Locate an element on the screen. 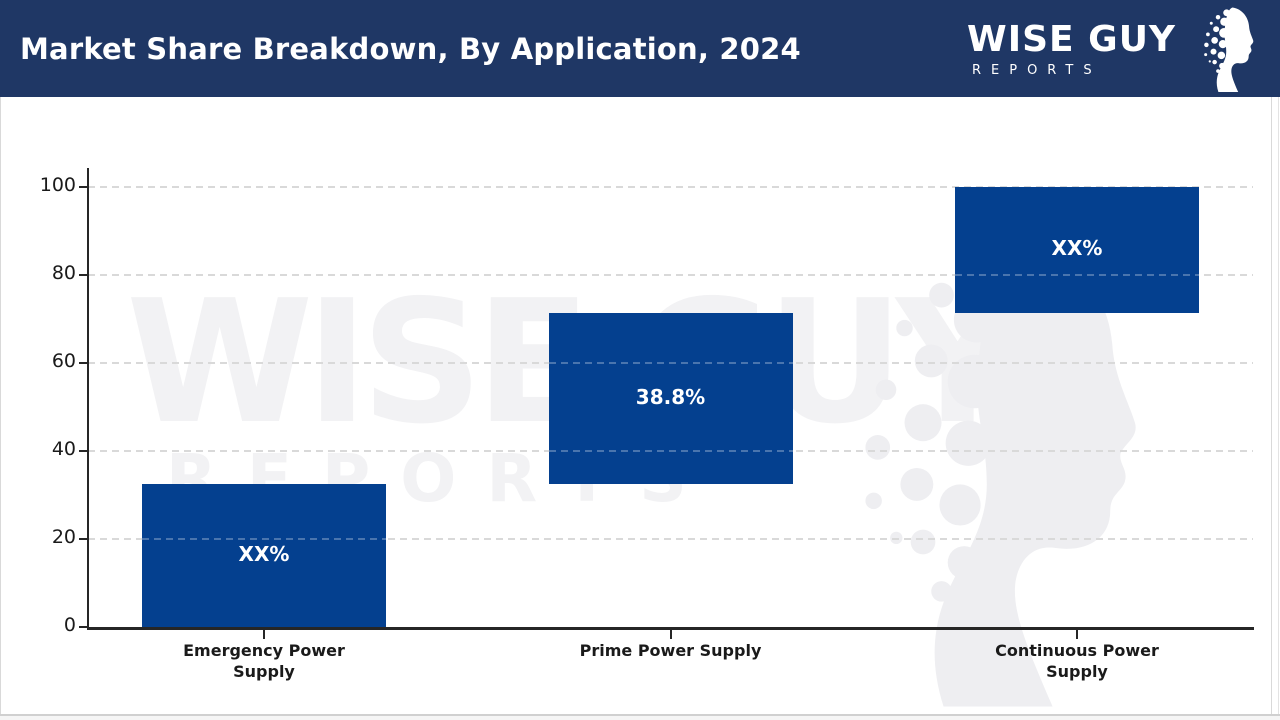  frame-border-right is located at coordinates (1271, 406).